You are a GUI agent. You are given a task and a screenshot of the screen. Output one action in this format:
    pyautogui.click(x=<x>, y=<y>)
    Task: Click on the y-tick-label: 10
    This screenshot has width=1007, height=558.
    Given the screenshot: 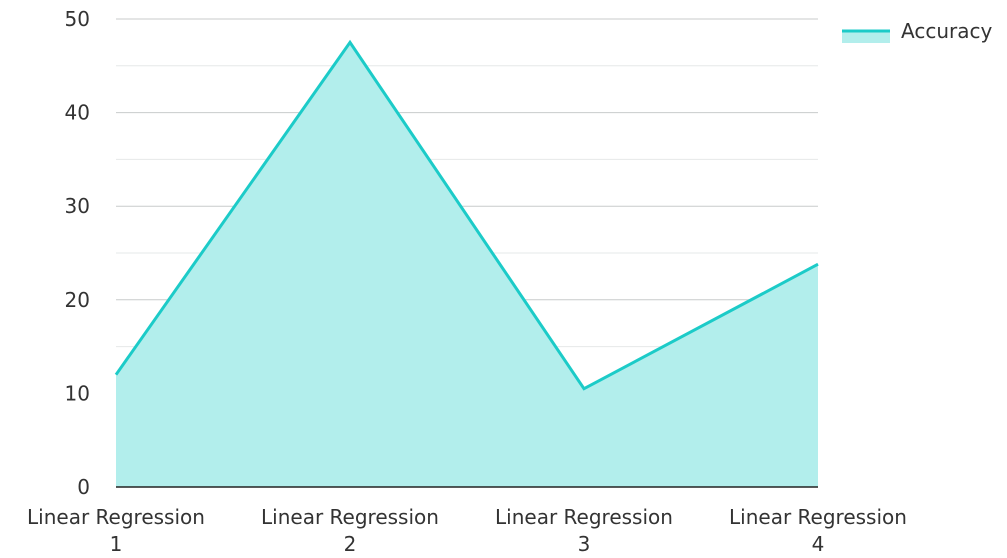 What is the action you would take?
    pyautogui.click(x=77, y=393)
    